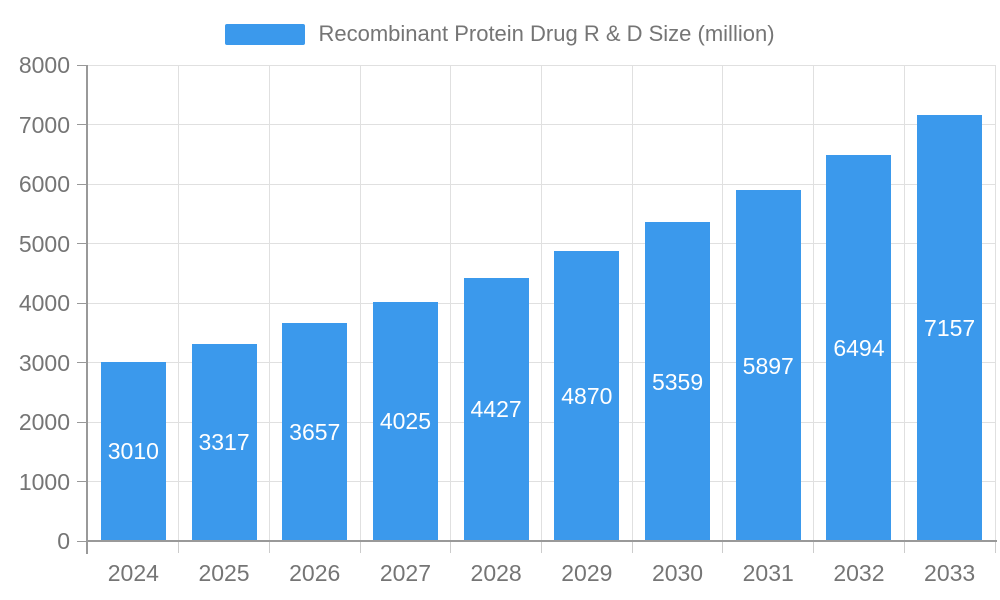  Describe the element at coordinates (405, 573) in the screenshot. I see `x-tick-label: 2027` at that location.